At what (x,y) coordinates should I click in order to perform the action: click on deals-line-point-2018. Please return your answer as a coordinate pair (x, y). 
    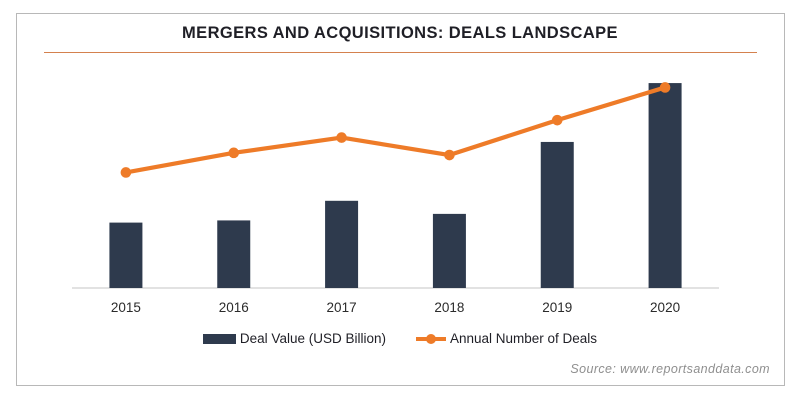
    Looking at the image, I should click on (449, 155).